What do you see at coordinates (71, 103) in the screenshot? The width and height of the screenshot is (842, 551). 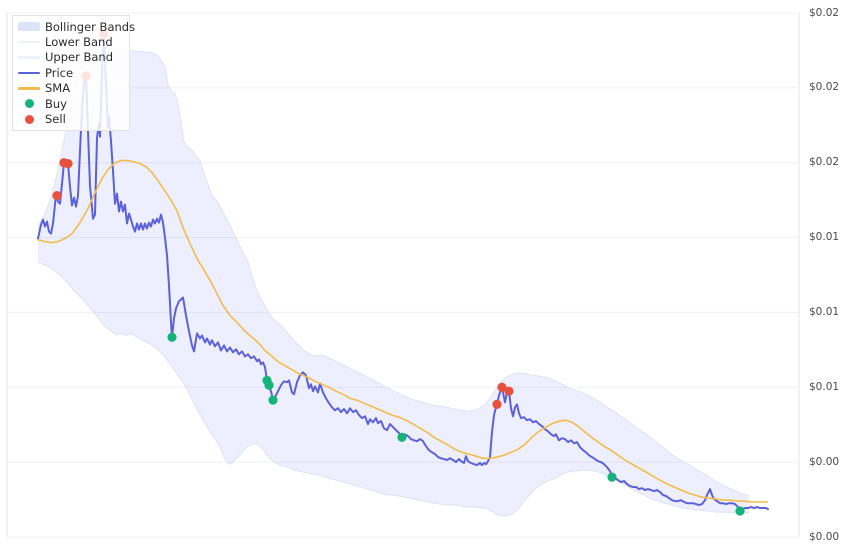 I see `legend-item-buy: Buy` at bounding box center [71, 103].